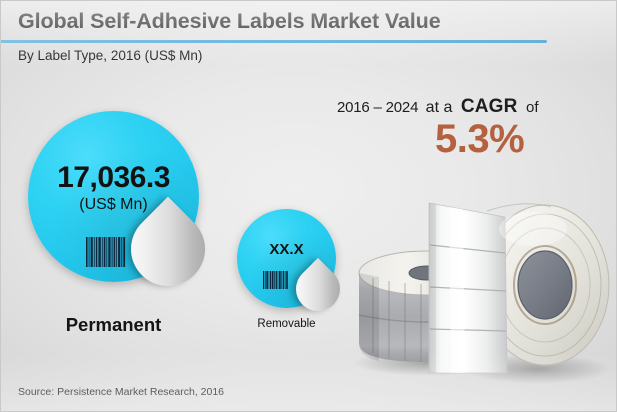 This screenshot has height=412, width=617. I want to click on page-subtitle: By Label Type, 2016 (US$ Mn), so click(110, 55).